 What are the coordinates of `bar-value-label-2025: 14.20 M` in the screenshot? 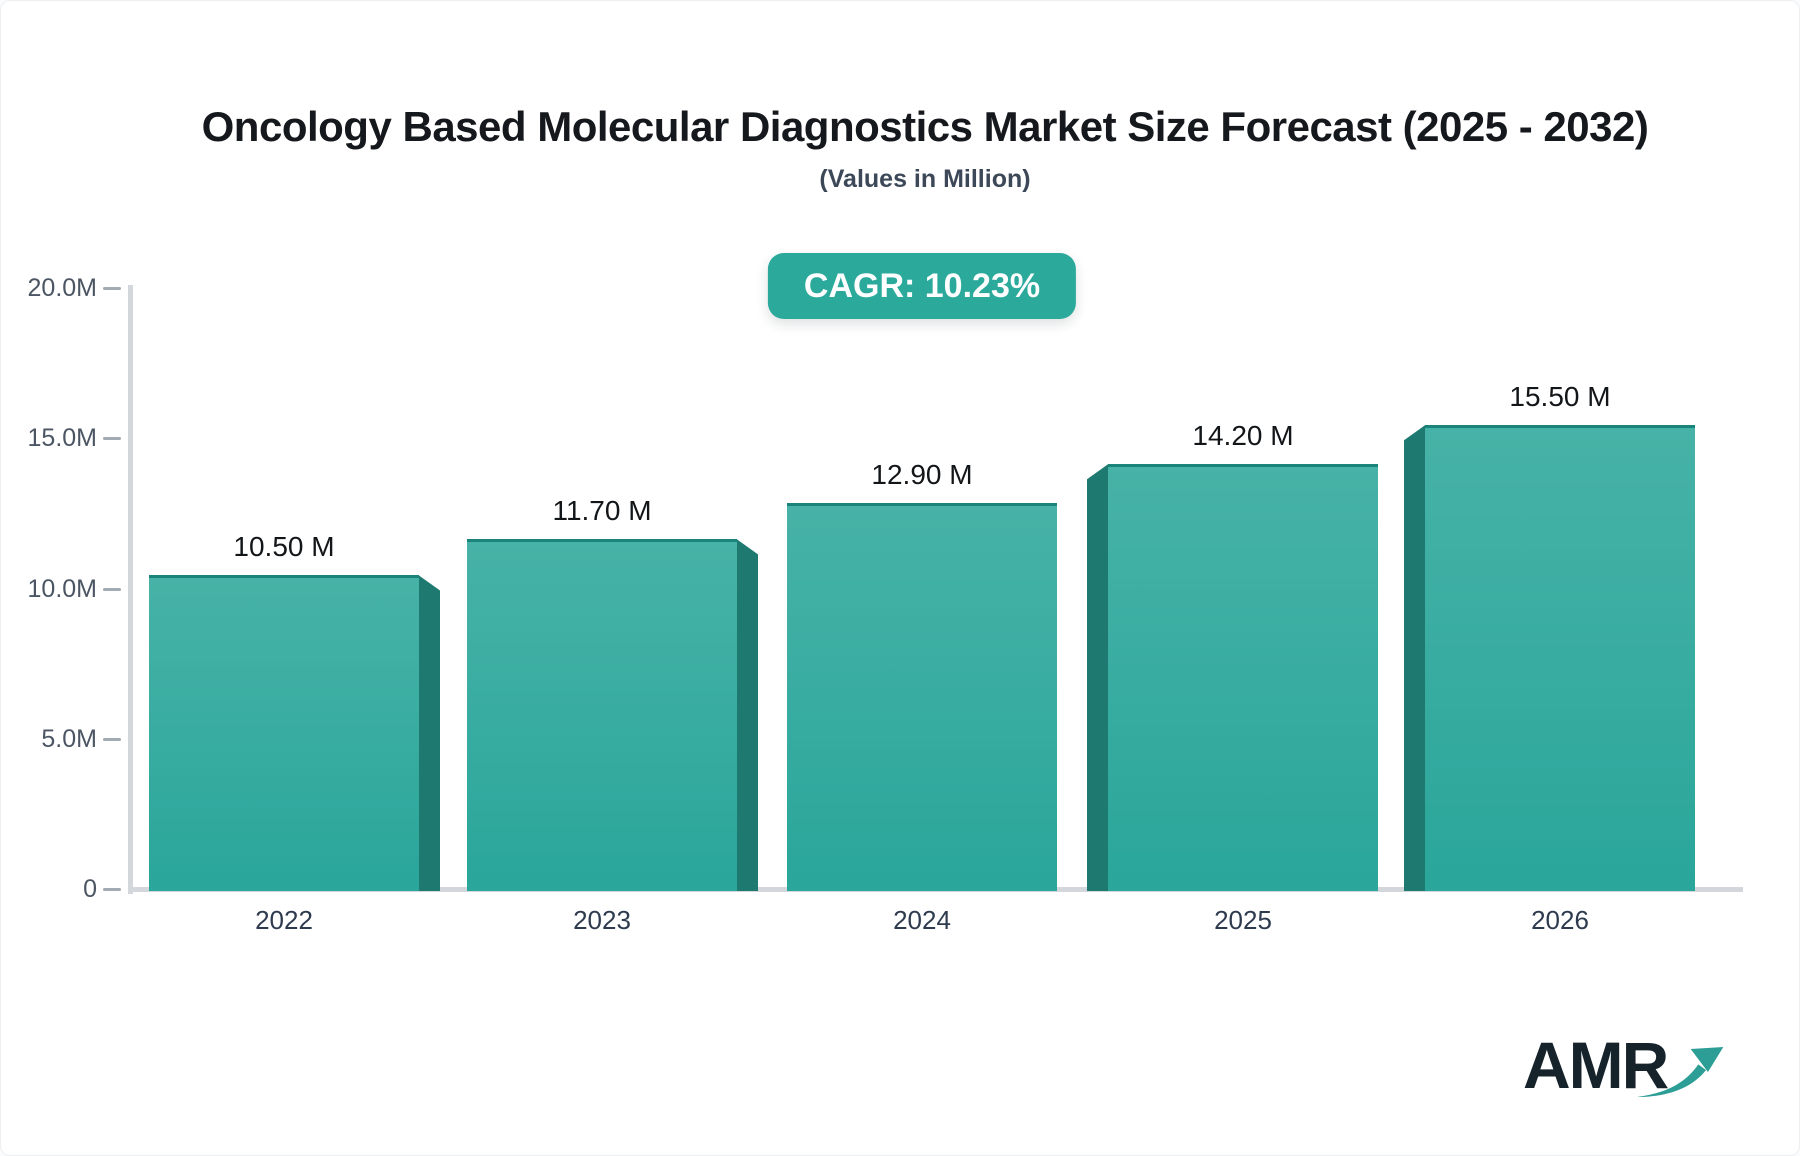 It's located at (1243, 436).